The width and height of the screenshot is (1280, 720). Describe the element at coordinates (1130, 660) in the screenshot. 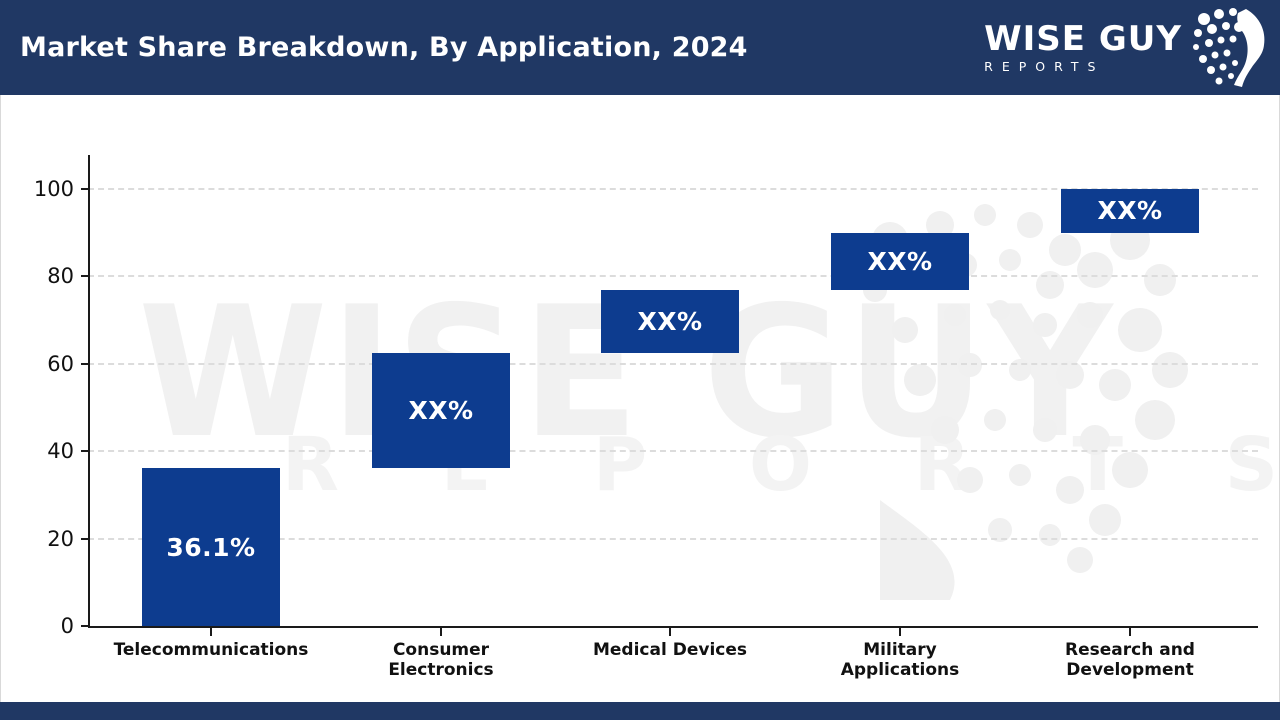

I see `x-category-label: Research and Development` at that location.